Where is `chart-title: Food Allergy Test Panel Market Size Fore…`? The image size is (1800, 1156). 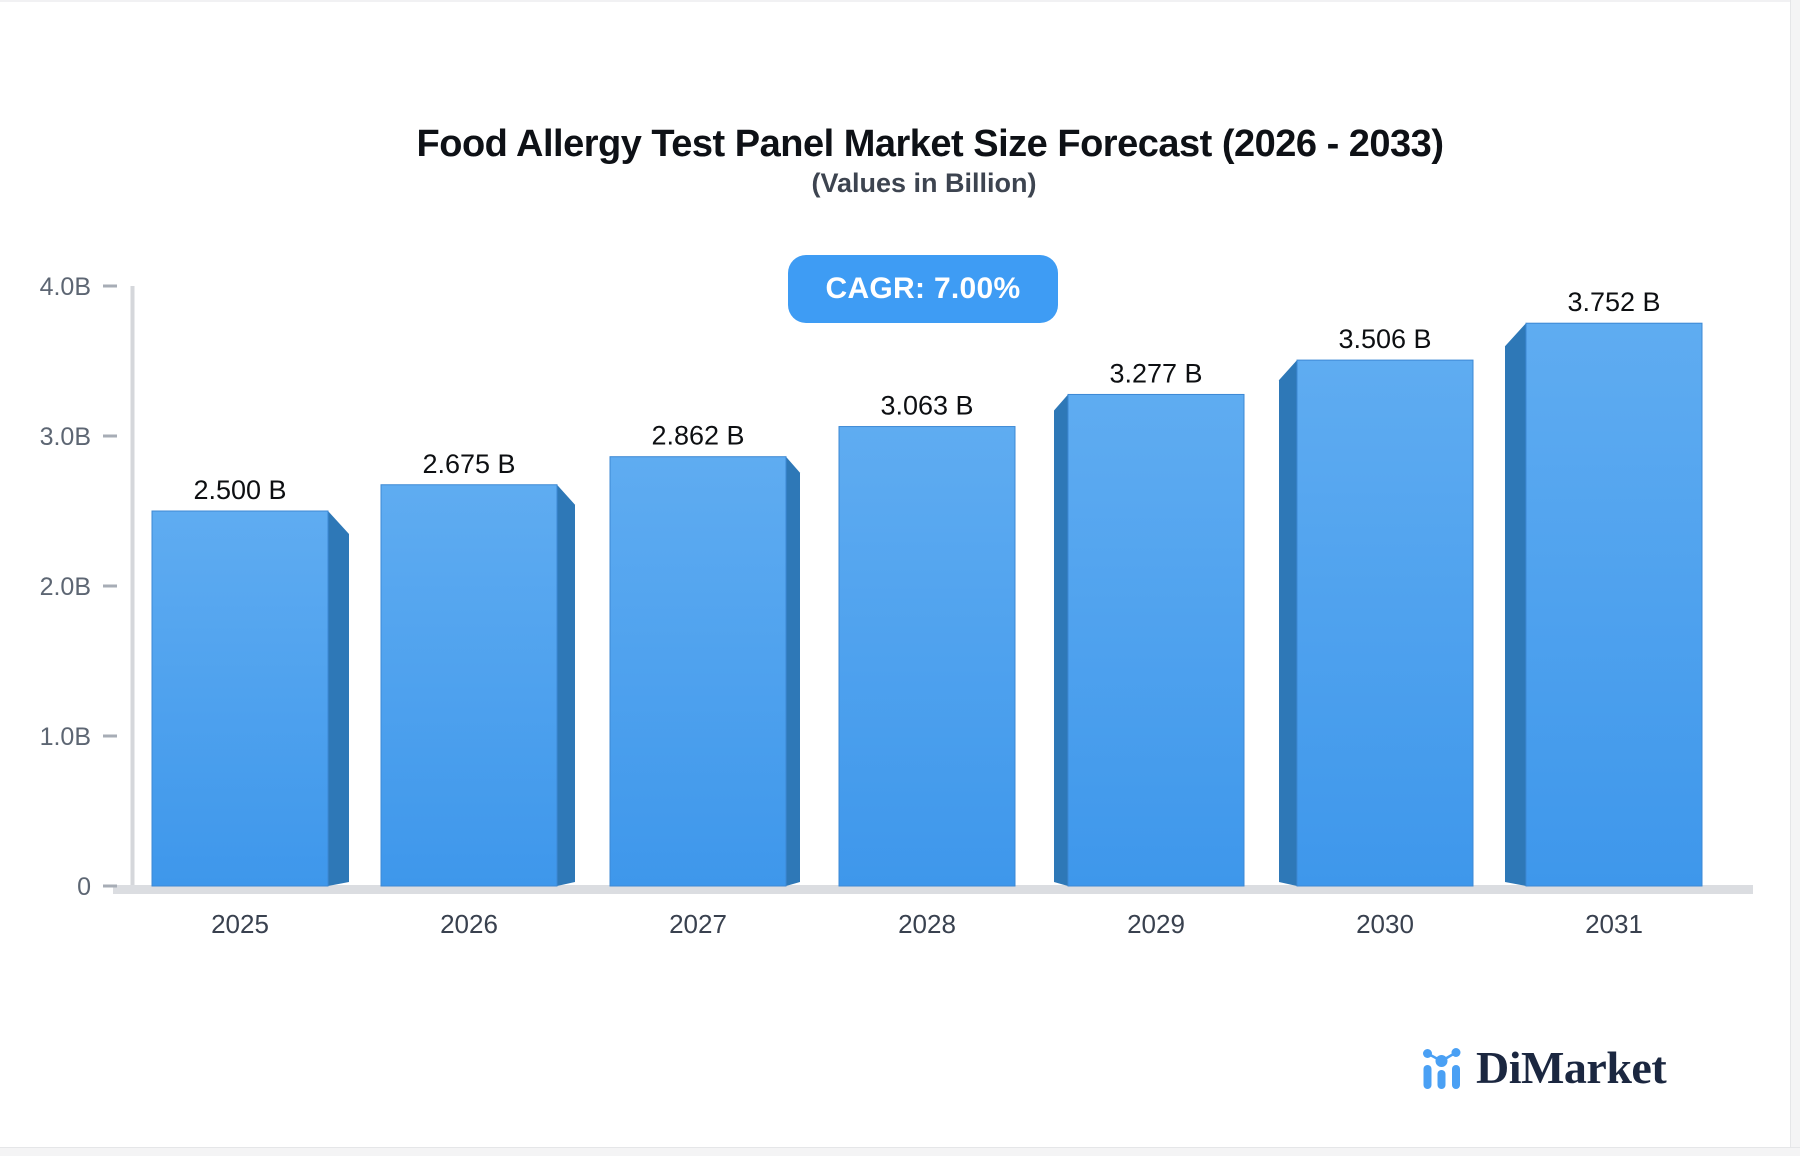 chart-title: Food Allergy Test Panel Market Size Fore… is located at coordinates (930, 144).